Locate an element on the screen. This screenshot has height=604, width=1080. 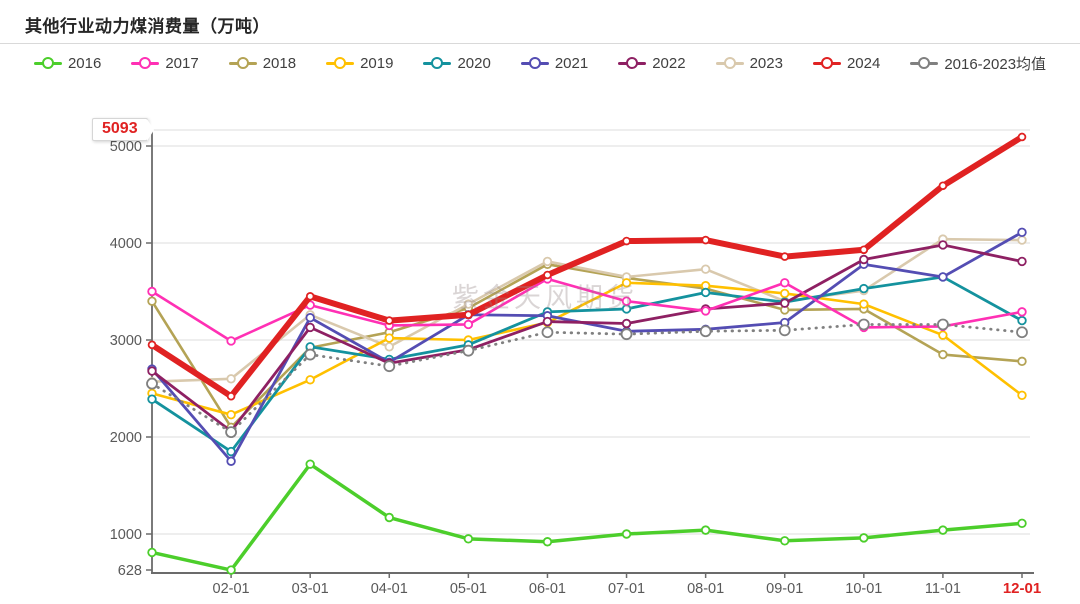
x-tick-label: 12-01 is located at coordinates (1022, 588).